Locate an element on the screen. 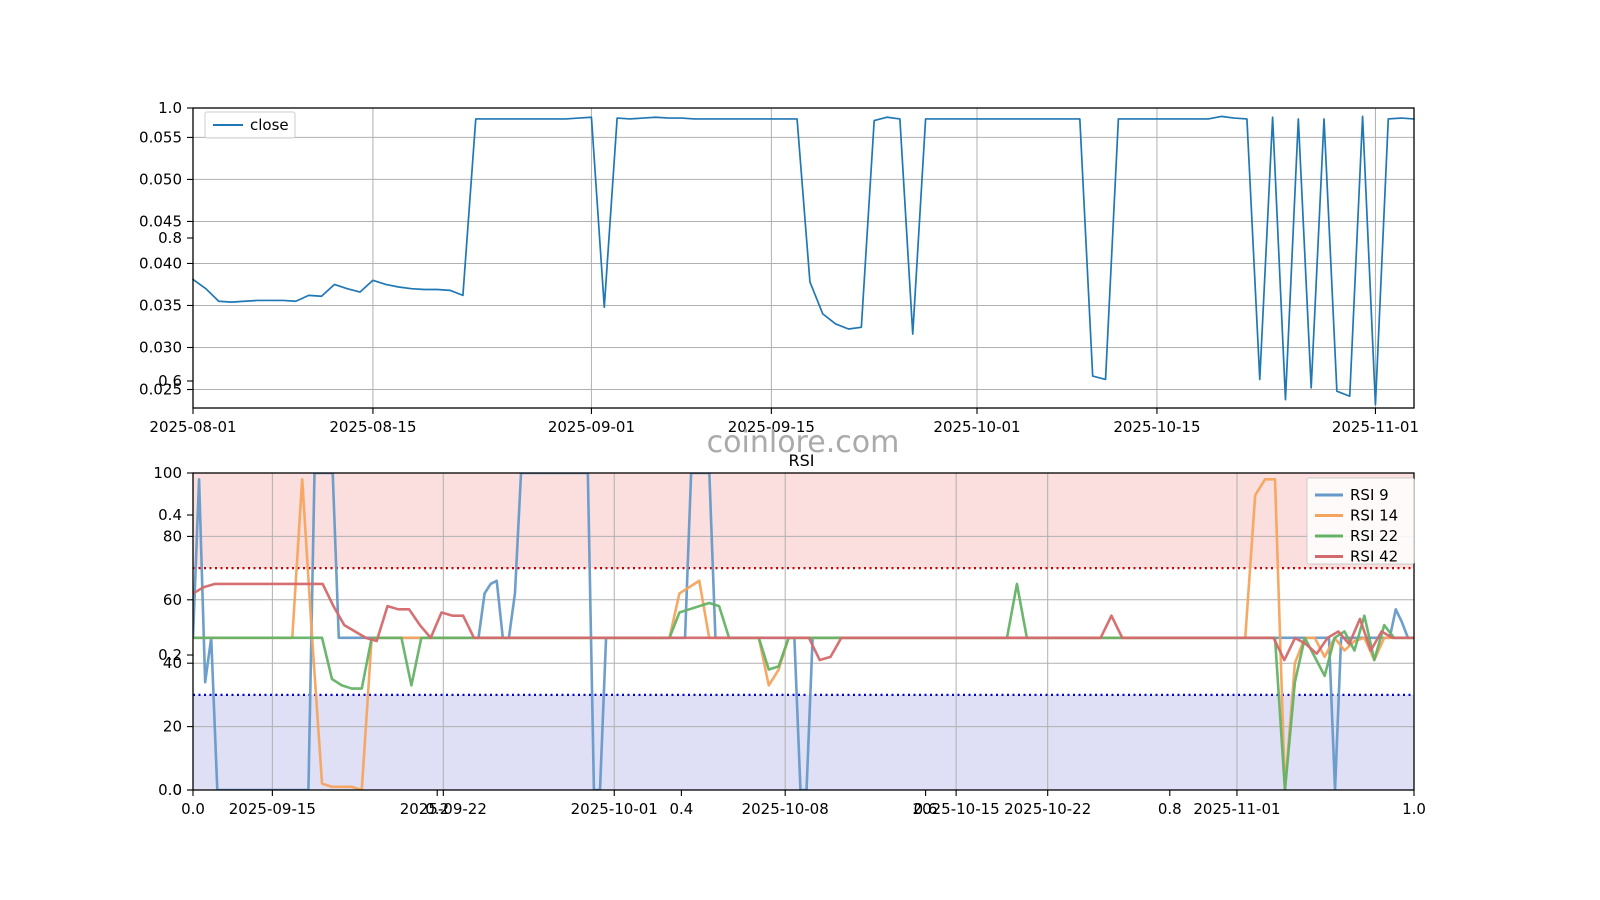 Image resolution: width=1600 pixels, height=900 pixels. rsi-x-tick-label: 2025-09-22 is located at coordinates (443, 809).